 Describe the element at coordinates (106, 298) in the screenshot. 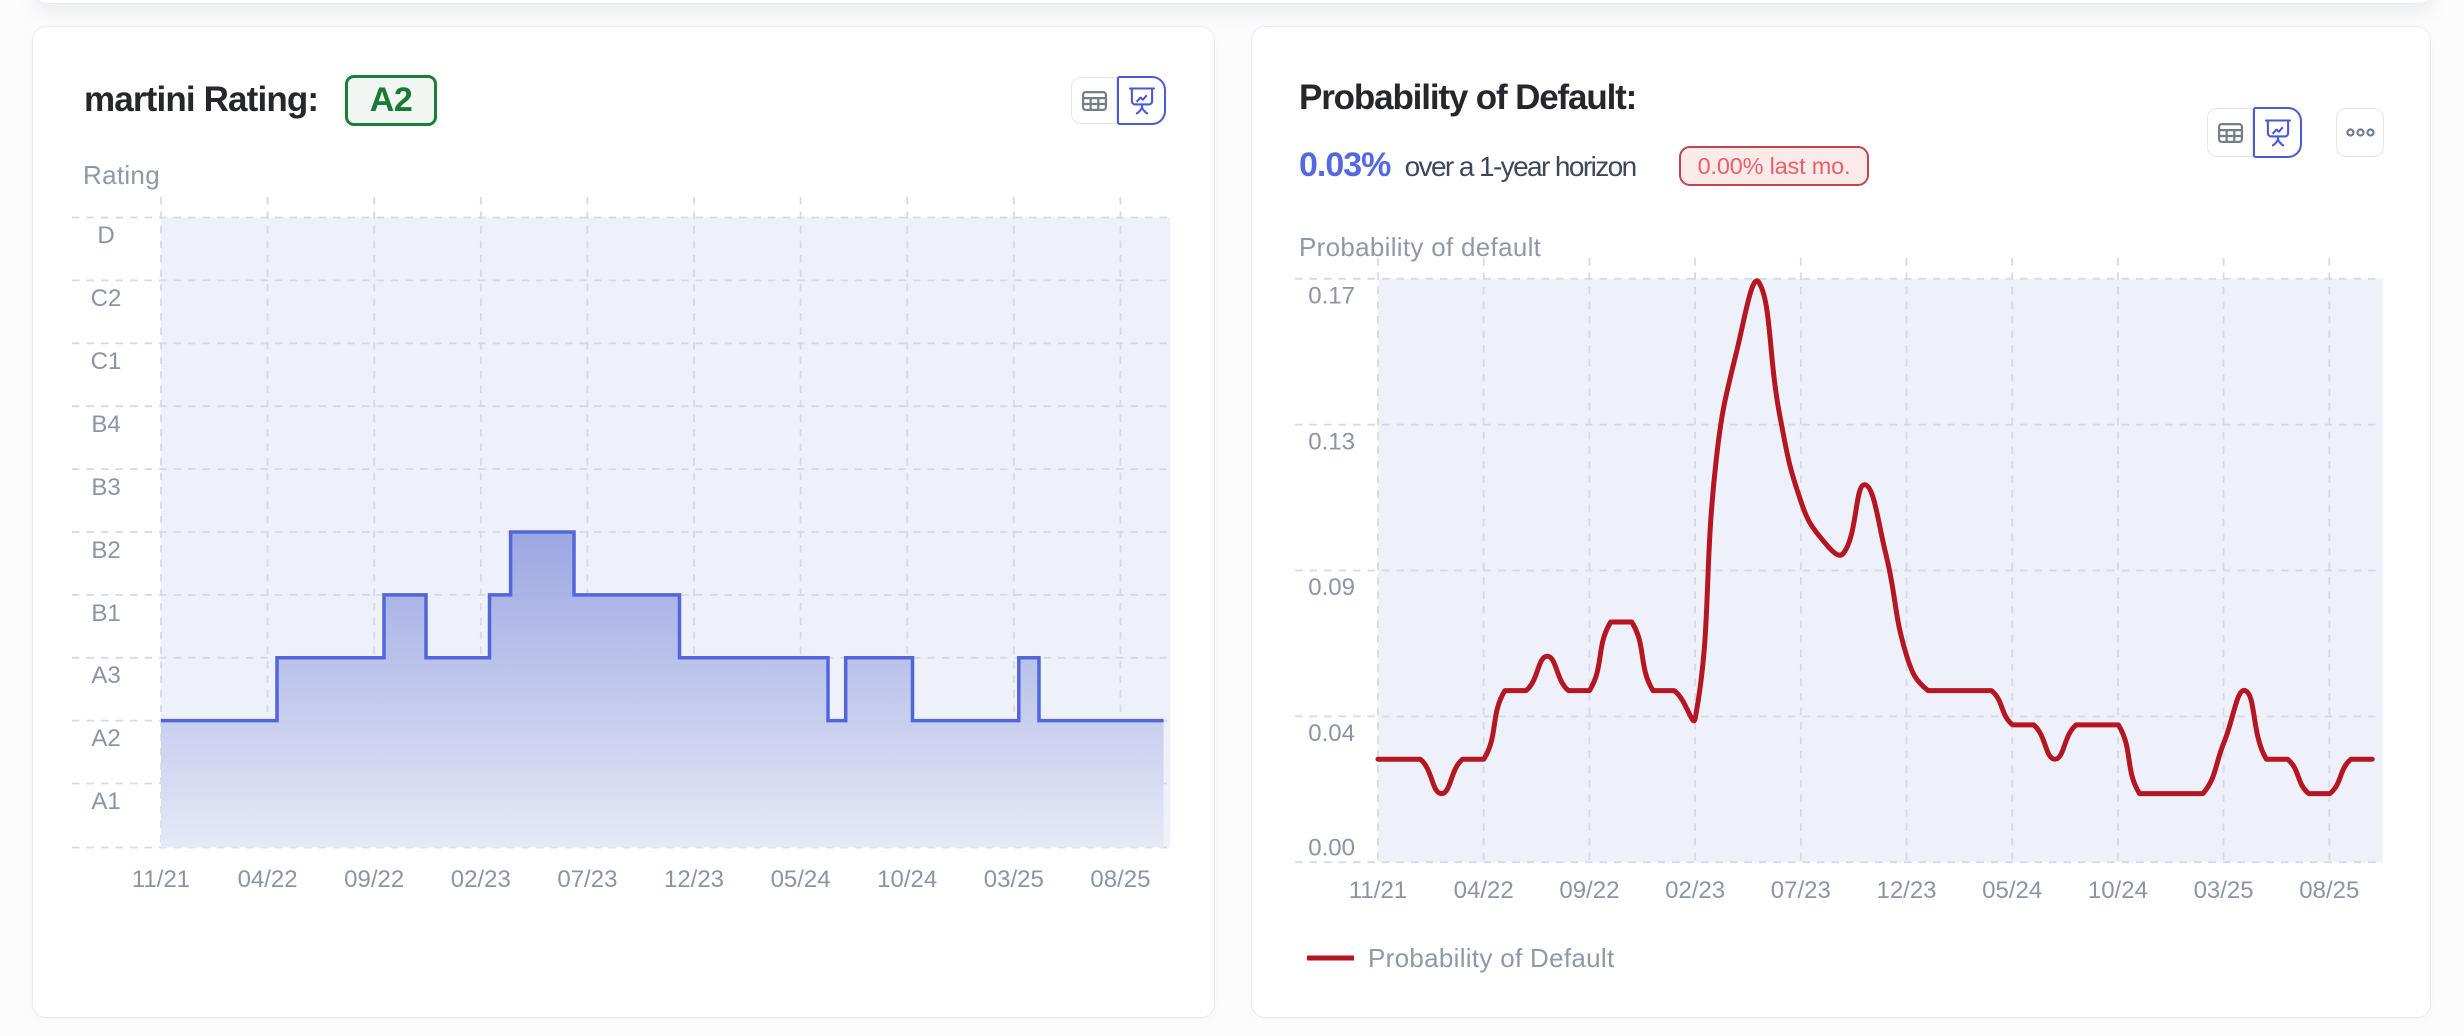

I see `svg-text: C2` at that location.